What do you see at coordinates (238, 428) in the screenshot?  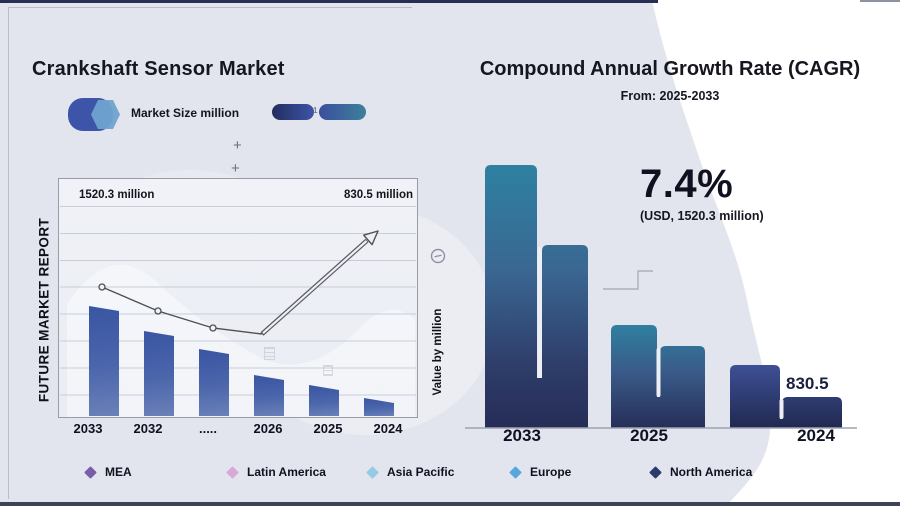 I see `left-x-axis-labels: 2033 2032 ..... 2026 2025 2024` at bounding box center [238, 428].